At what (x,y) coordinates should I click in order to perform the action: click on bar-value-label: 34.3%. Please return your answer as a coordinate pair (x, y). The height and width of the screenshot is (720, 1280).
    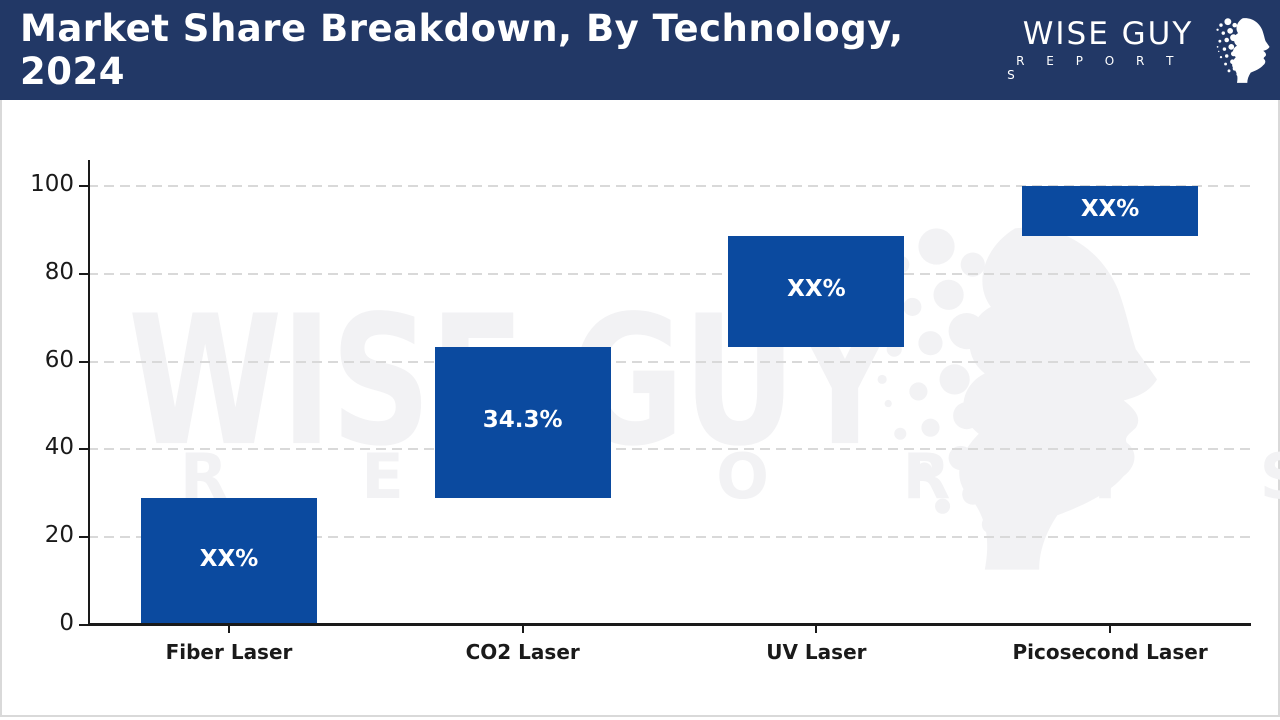
    Looking at the image, I should click on (522, 420).